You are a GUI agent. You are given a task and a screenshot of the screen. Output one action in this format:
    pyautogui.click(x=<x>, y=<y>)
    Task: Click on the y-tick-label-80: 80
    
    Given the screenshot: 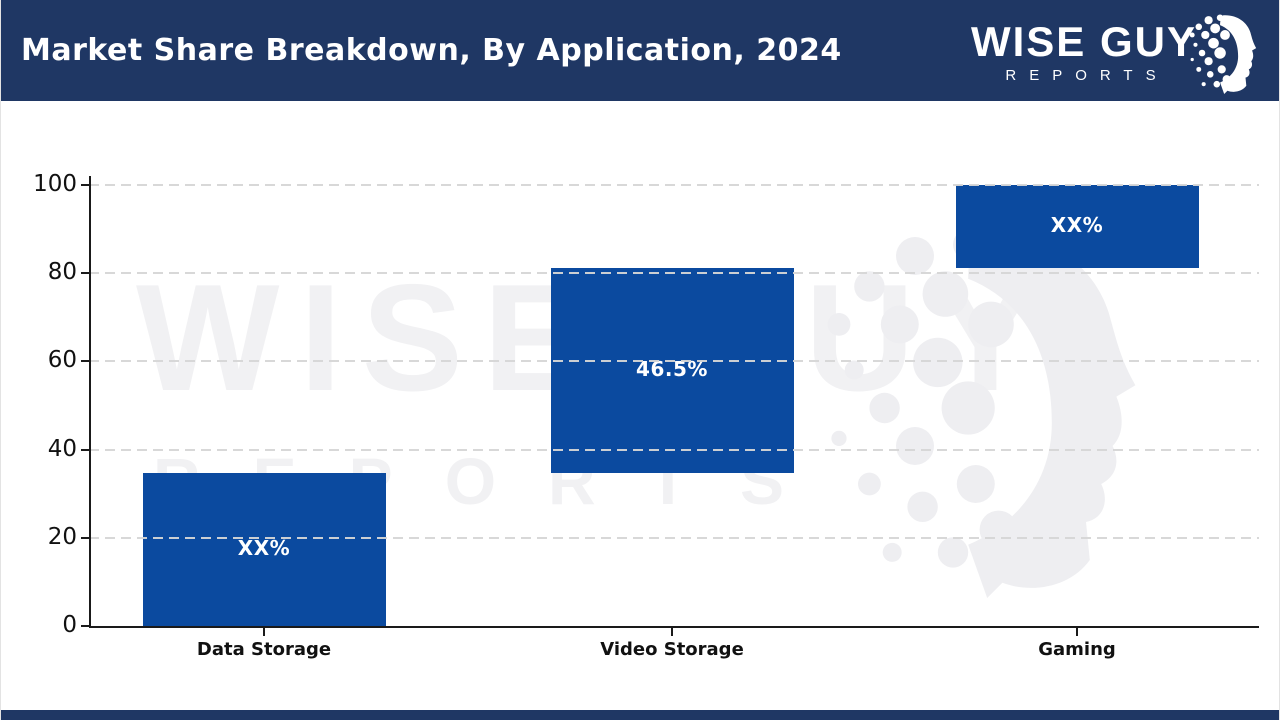 What is the action you would take?
    pyautogui.click(x=62, y=272)
    